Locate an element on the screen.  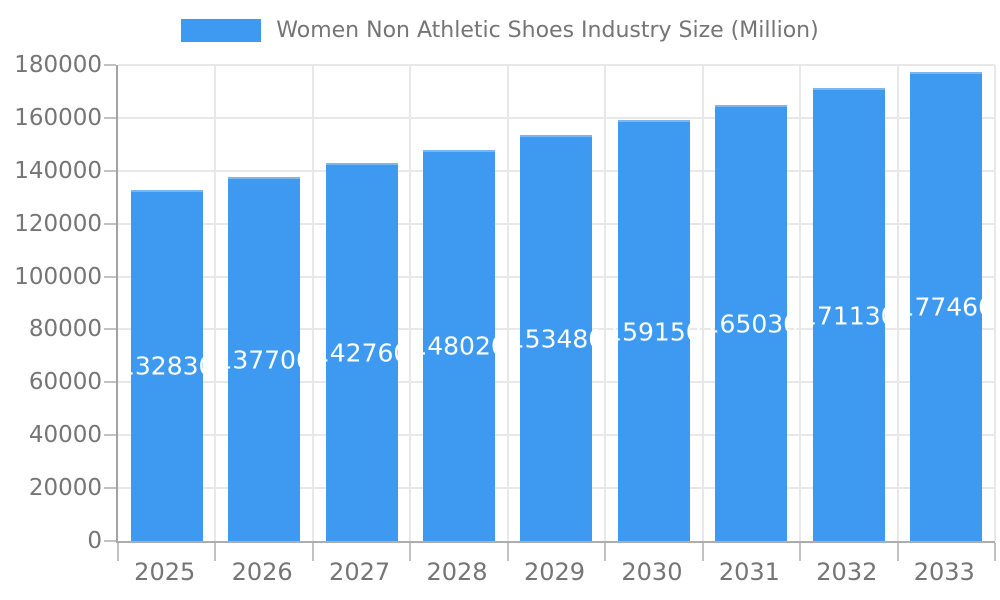
x-tick-label: 2030 is located at coordinates (652, 572).